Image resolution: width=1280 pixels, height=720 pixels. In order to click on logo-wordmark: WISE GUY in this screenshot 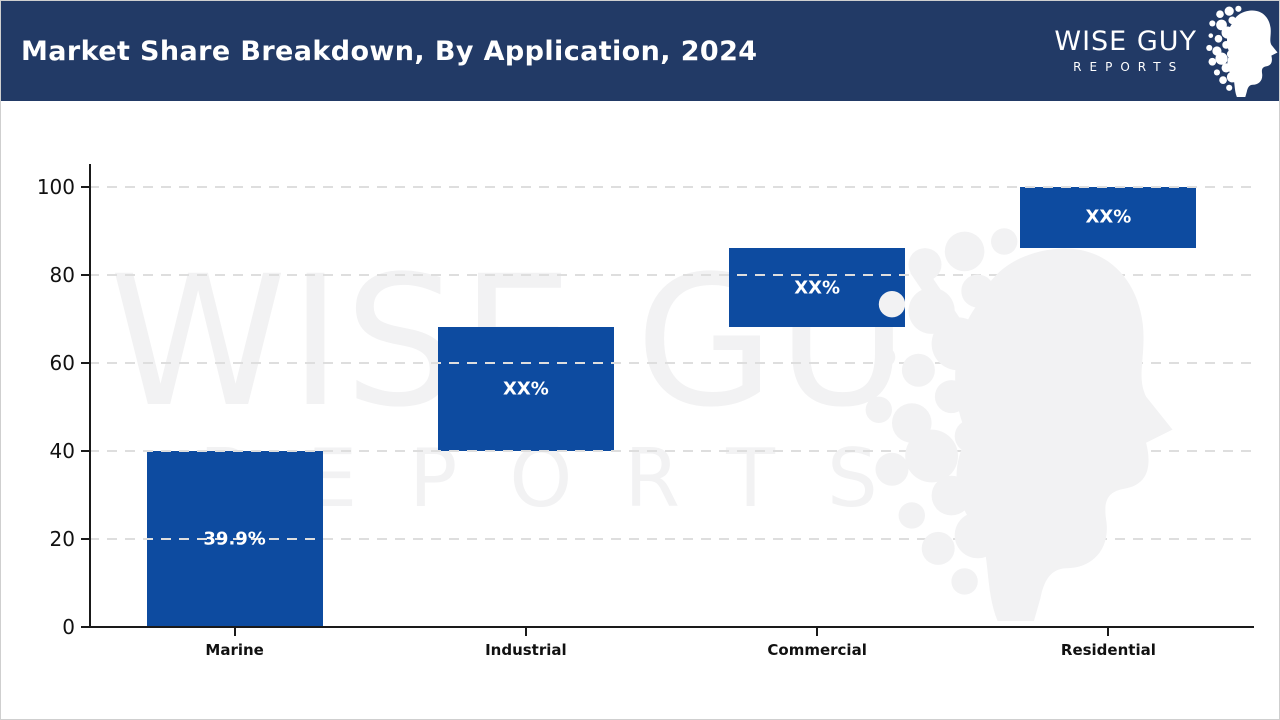, I will do `click(1125, 42)`.